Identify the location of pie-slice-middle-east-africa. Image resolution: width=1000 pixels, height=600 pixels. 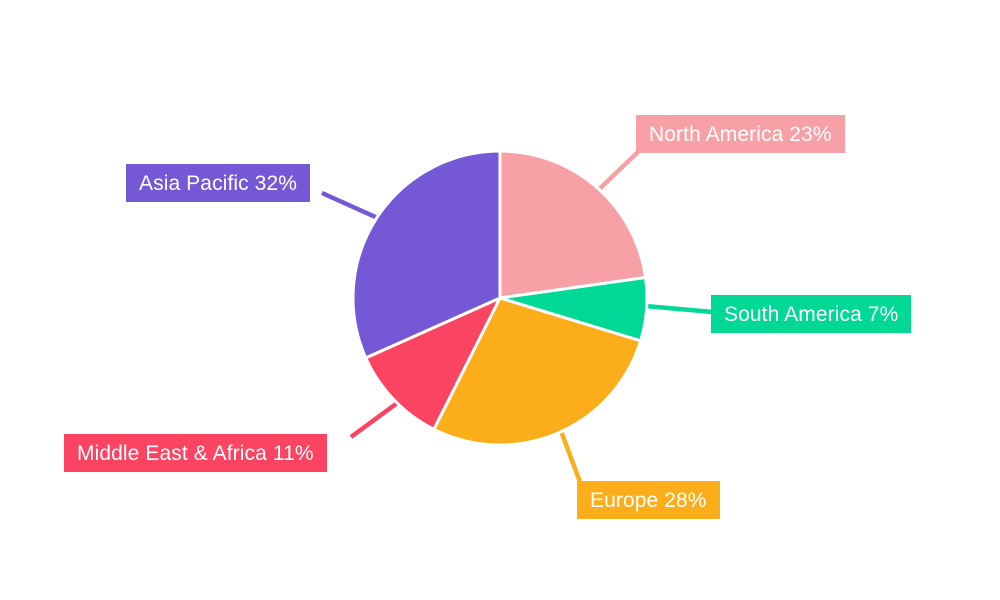
(433, 363).